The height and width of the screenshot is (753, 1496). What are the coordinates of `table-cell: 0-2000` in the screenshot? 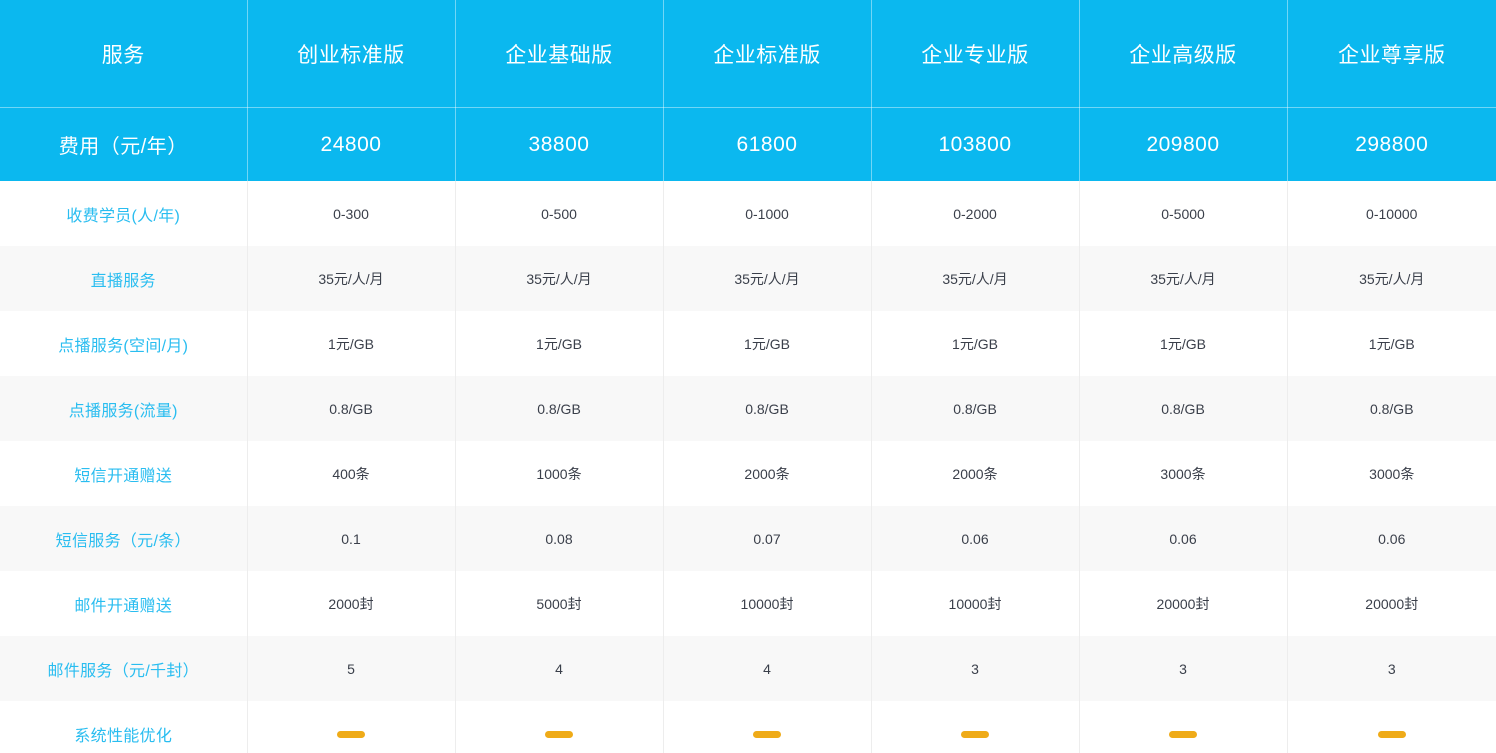 It's located at (975, 213).